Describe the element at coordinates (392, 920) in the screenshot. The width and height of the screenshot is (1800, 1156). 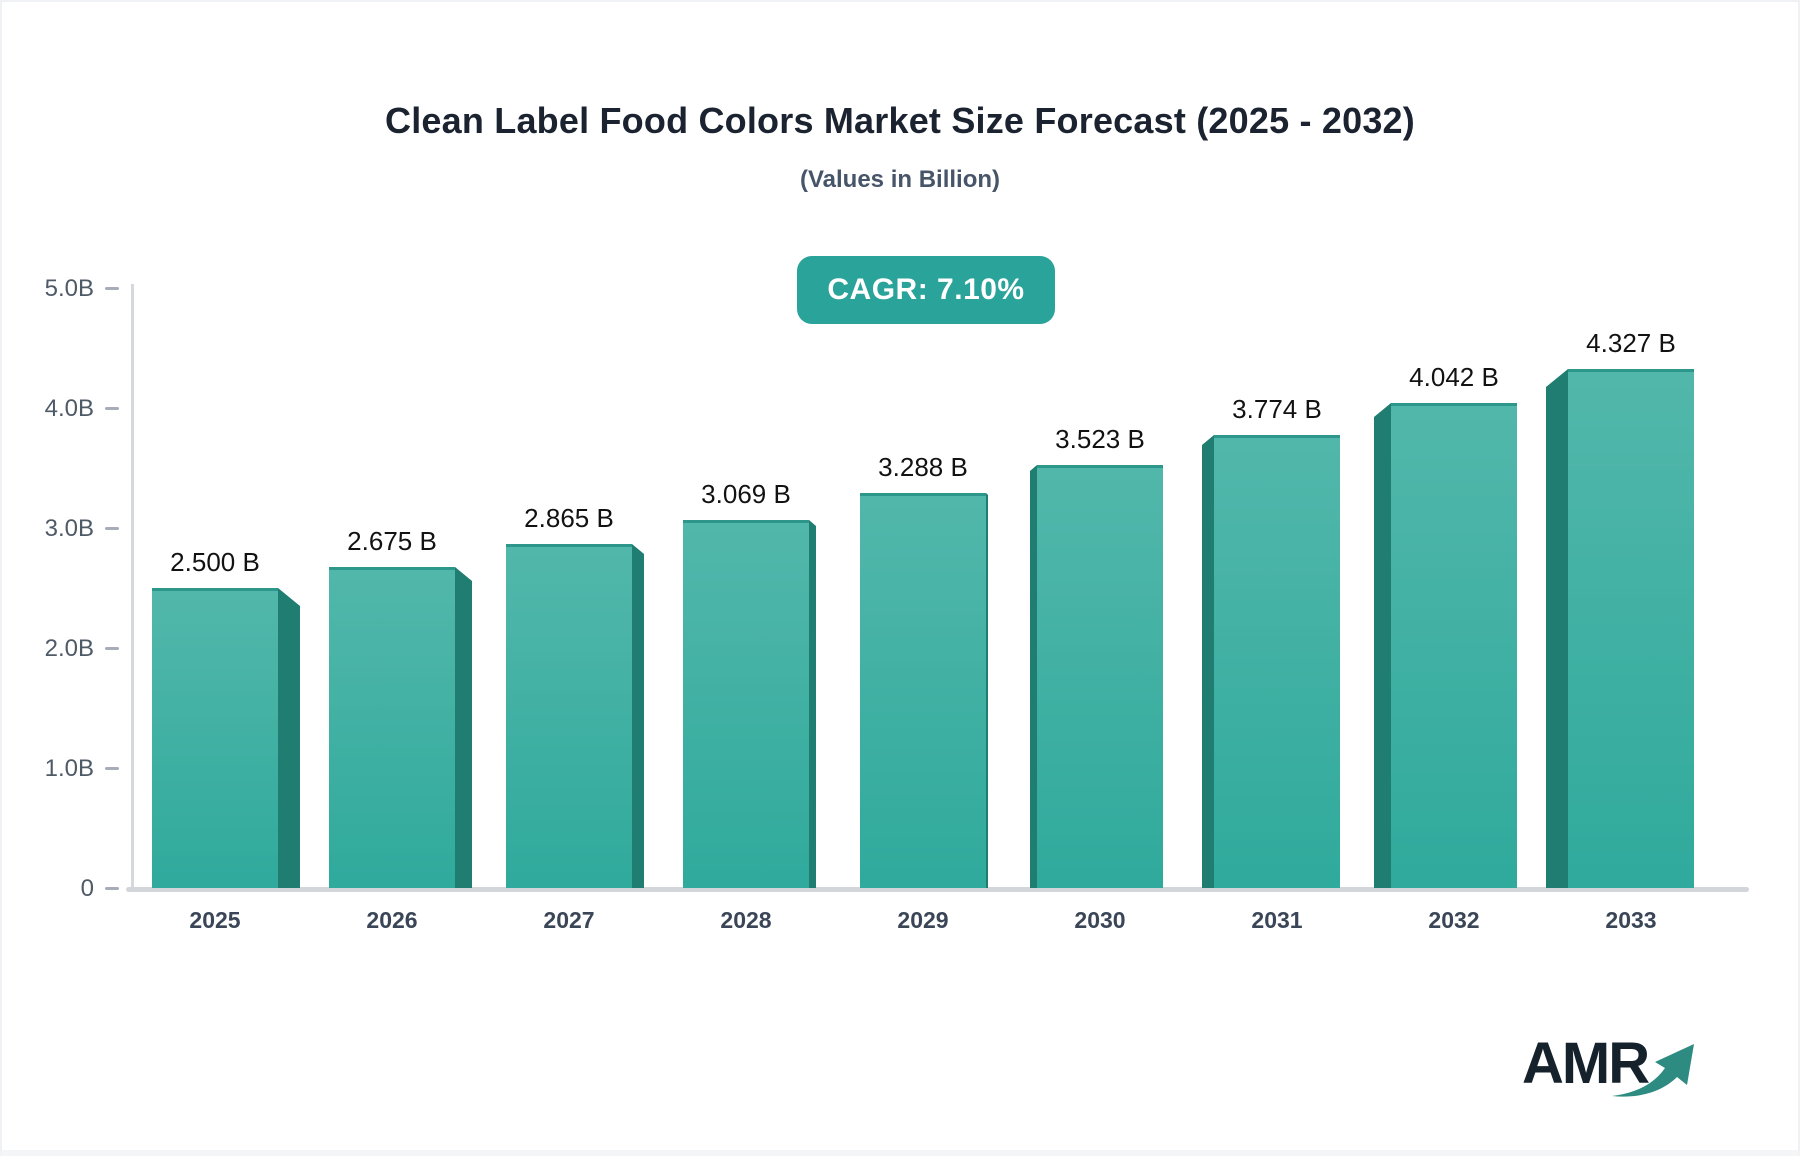
I see `x-category-label: 2026` at that location.